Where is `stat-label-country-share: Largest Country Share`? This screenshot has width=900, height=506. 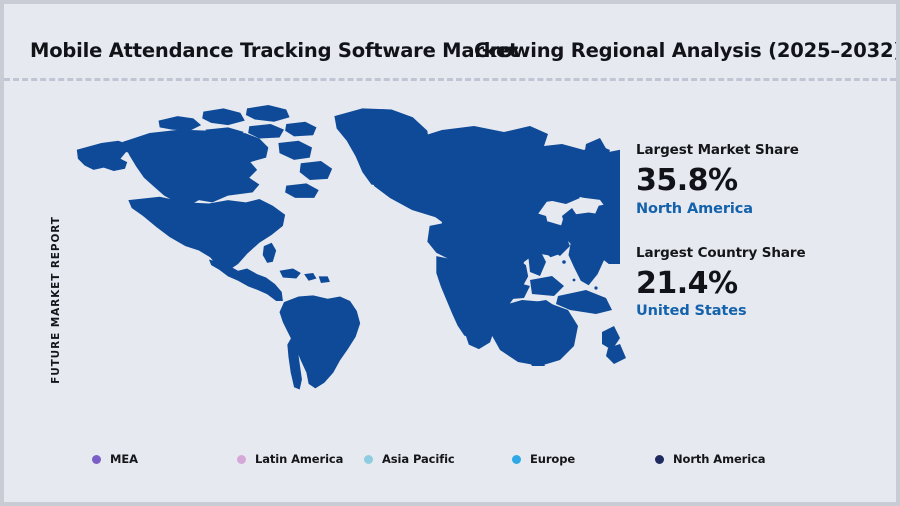 stat-label-country-share: Largest Country Share is located at coordinates (721, 252).